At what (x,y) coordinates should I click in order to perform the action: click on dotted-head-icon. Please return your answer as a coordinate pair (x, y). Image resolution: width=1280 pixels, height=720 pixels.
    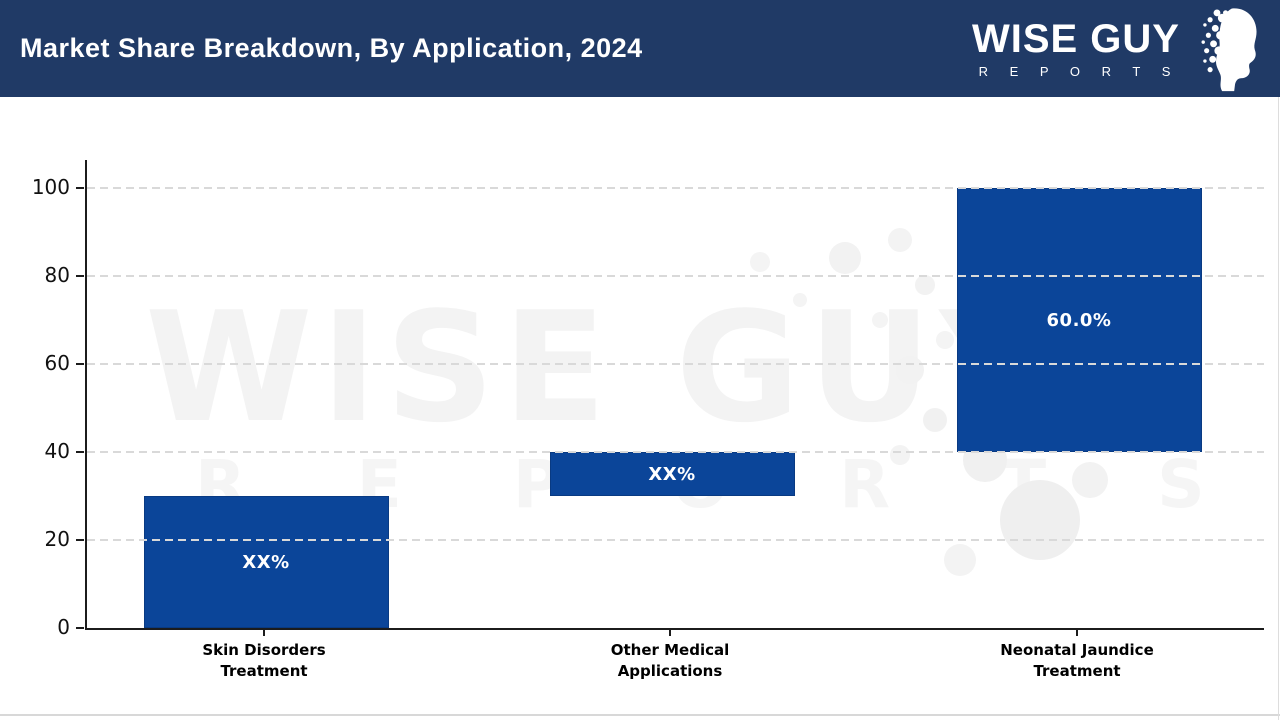
    Looking at the image, I should click on (1229, 49).